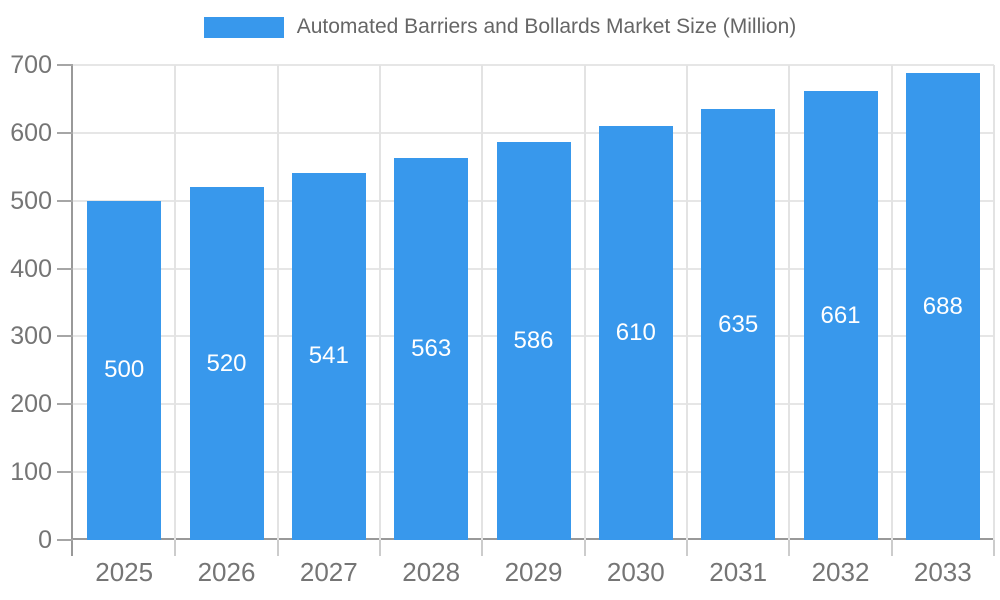 The height and width of the screenshot is (600, 1000). I want to click on y-tick-label: 200, so click(31, 404).